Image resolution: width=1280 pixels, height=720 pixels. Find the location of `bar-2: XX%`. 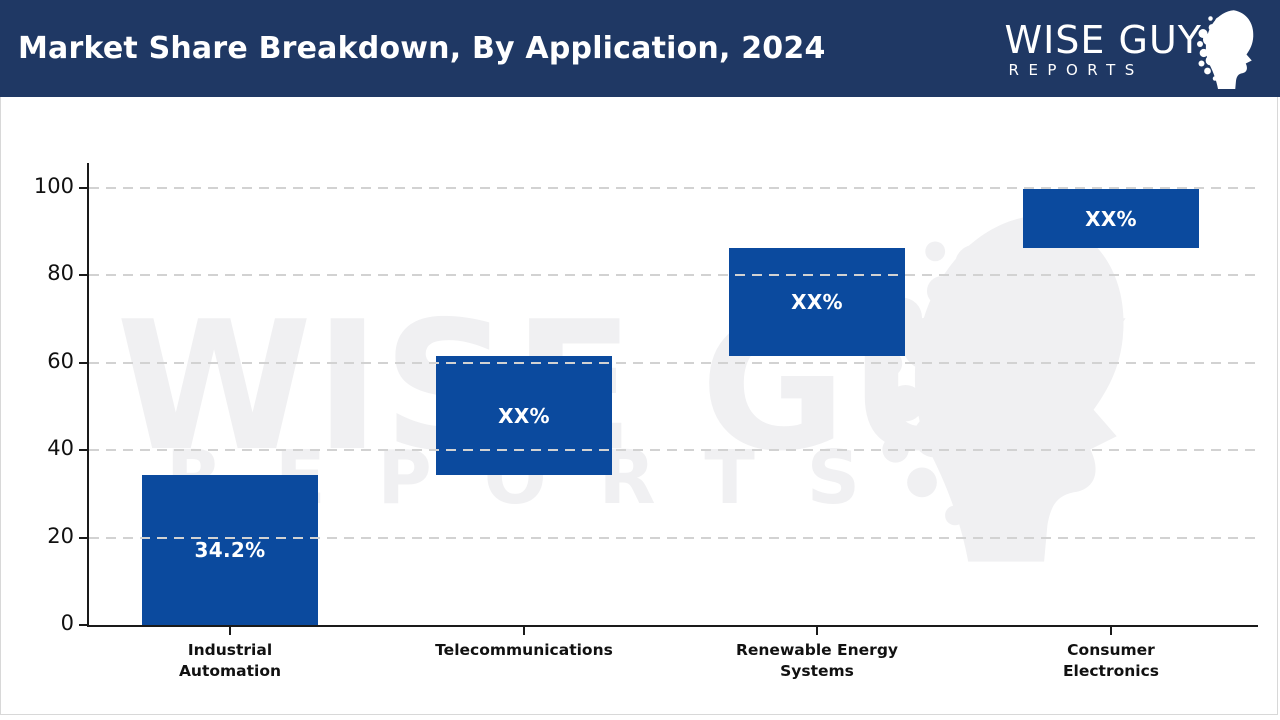

bar-2: XX% is located at coordinates (524, 416).